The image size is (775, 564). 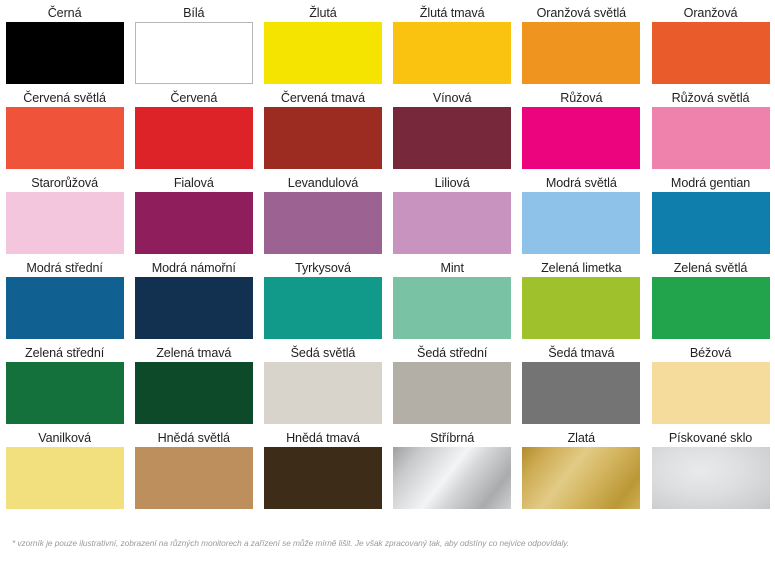 I want to click on swatch-cell: Černá, so click(x=64, y=46).